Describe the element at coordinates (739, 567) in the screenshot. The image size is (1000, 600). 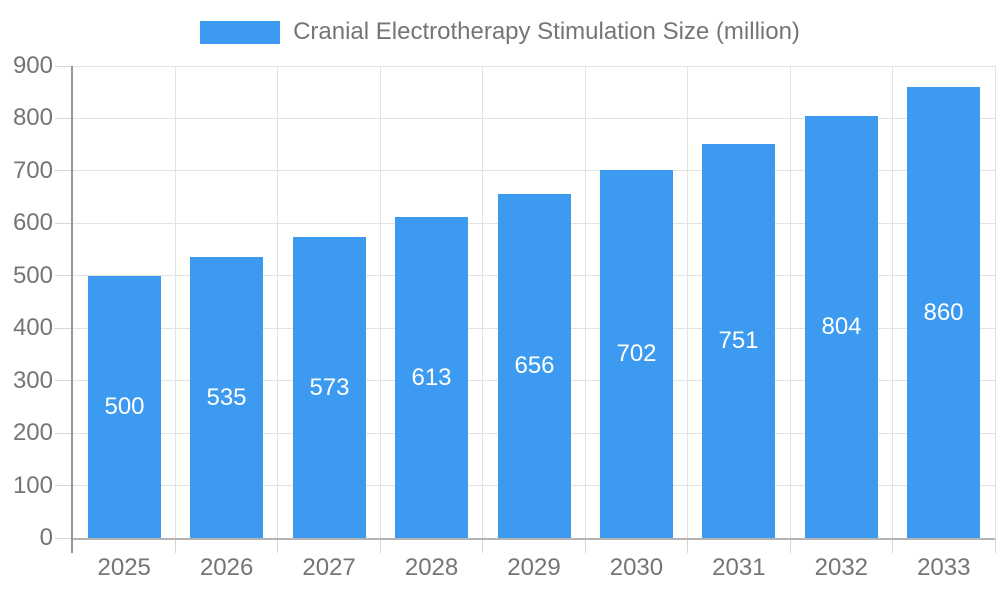
I see `x-axis-label: 2031` at that location.